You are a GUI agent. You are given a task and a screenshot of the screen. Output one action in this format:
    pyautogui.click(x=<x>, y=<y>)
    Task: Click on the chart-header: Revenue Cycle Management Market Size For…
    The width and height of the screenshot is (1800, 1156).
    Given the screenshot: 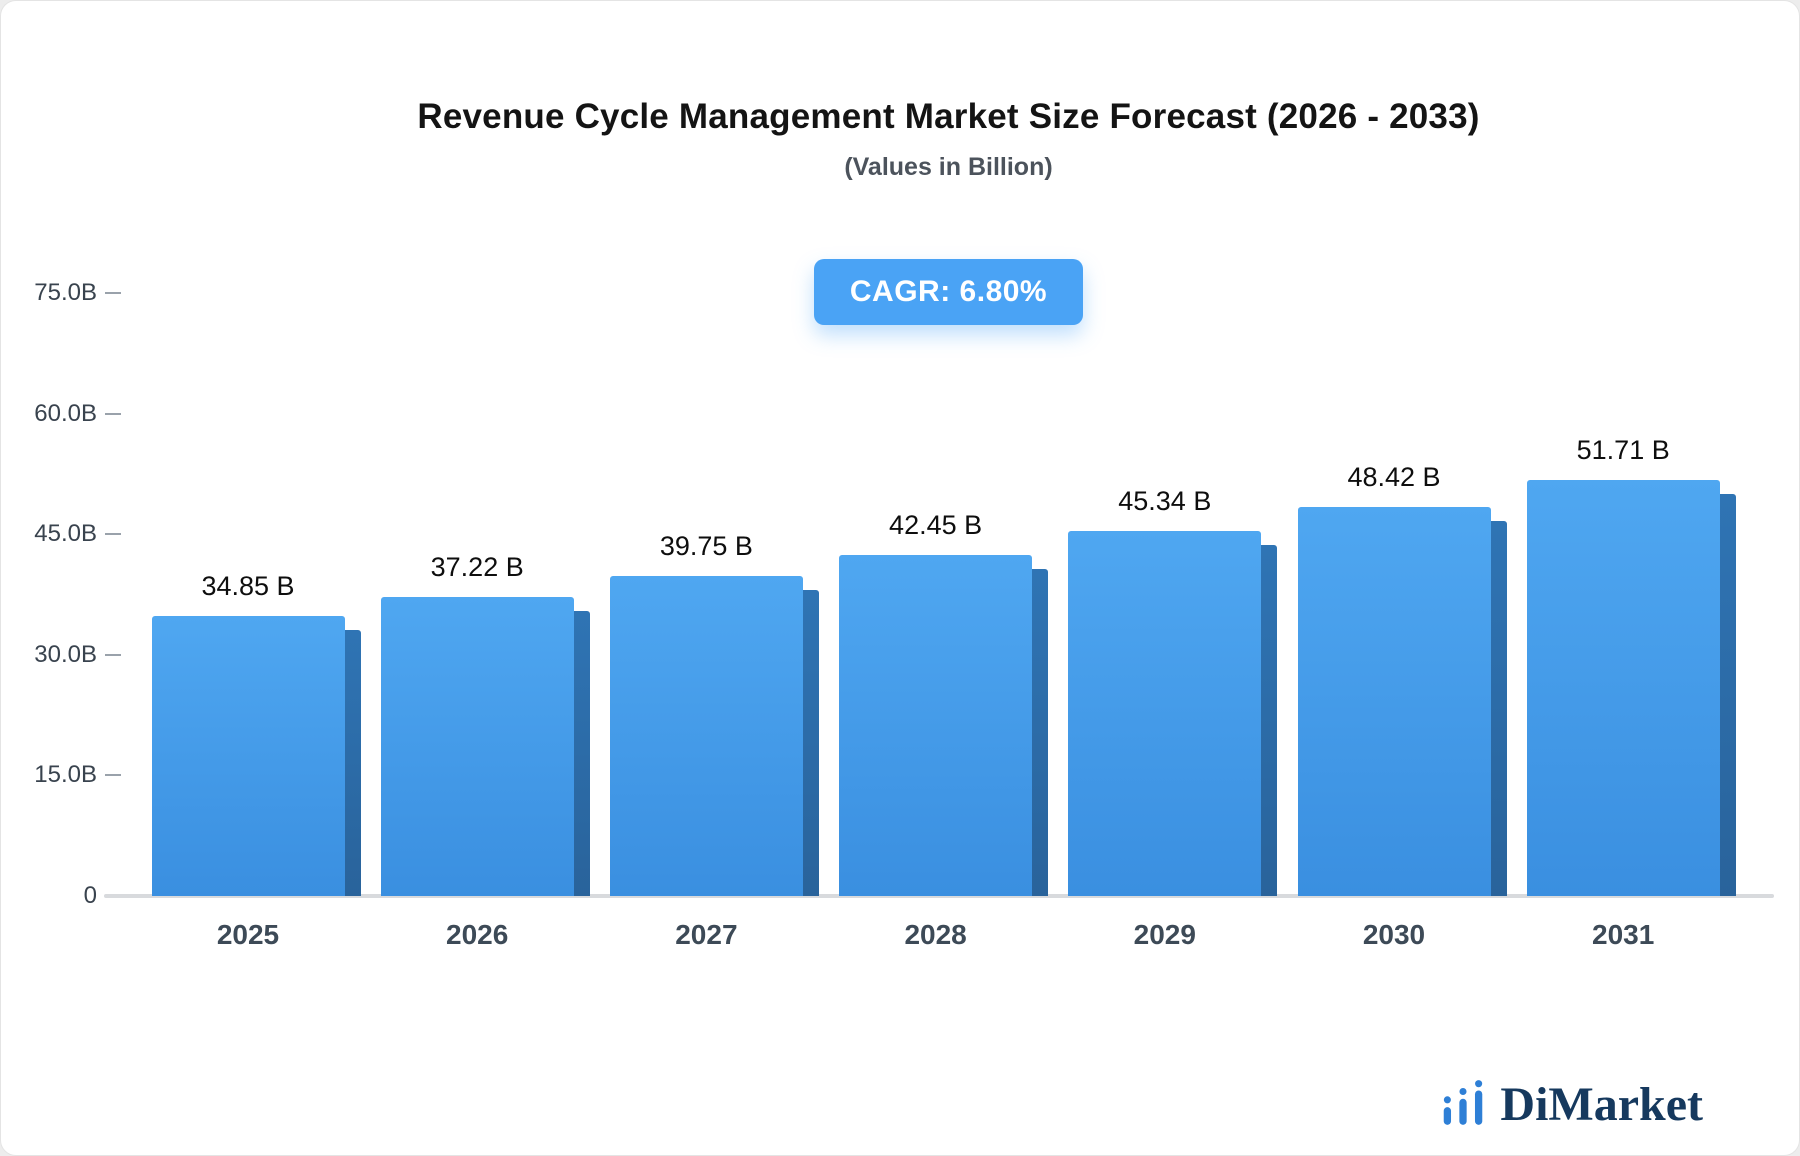 What is the action you would take?
    pyautogui.click(x=948, y=139)
    